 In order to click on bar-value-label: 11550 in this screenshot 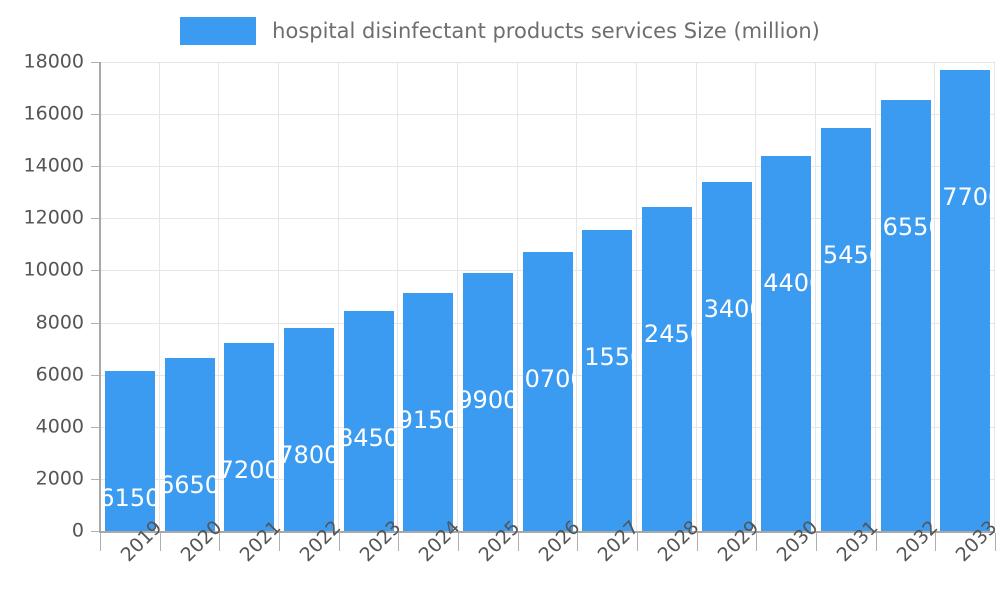, I will do `click(607, 357)`.